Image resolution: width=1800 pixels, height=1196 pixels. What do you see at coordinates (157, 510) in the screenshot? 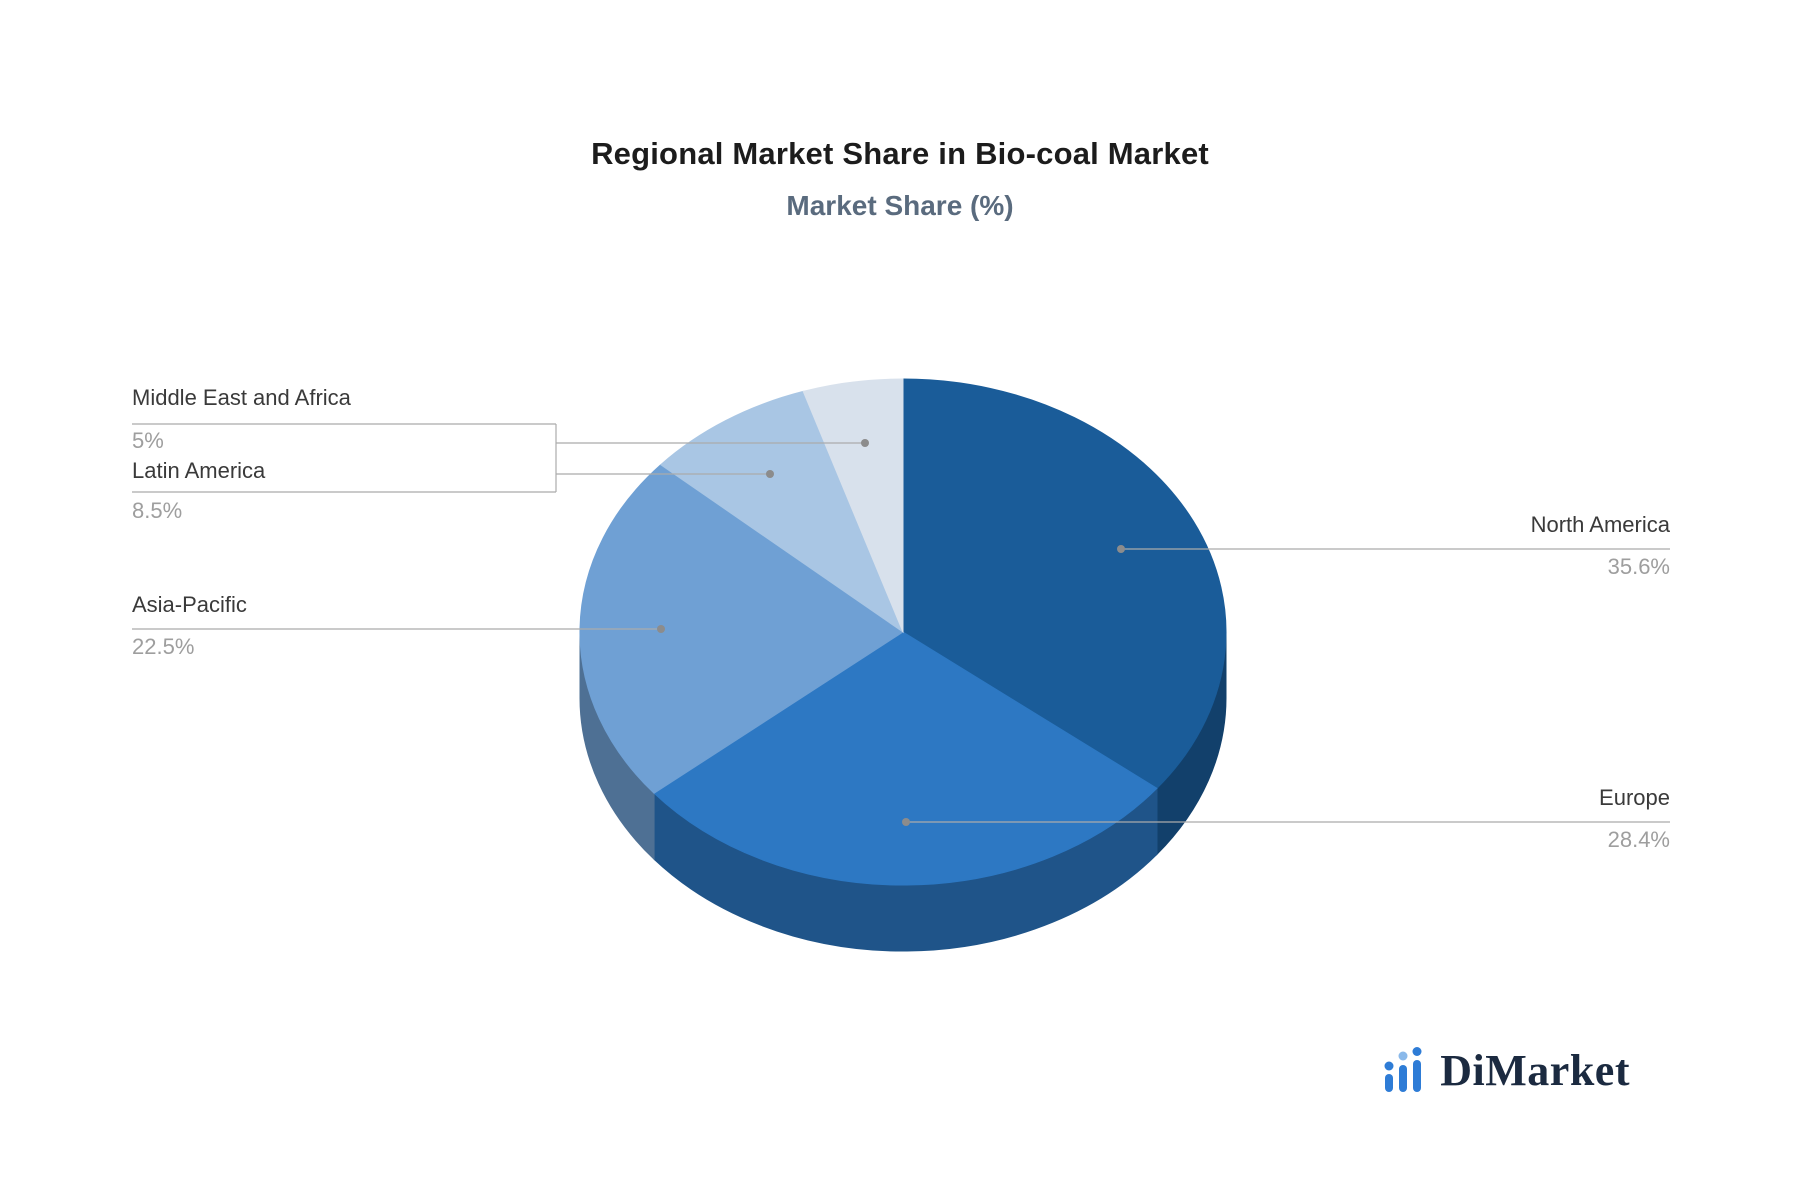
I see `slice-percent-latin-america: 8.5%` at bounding box center [157, 510].